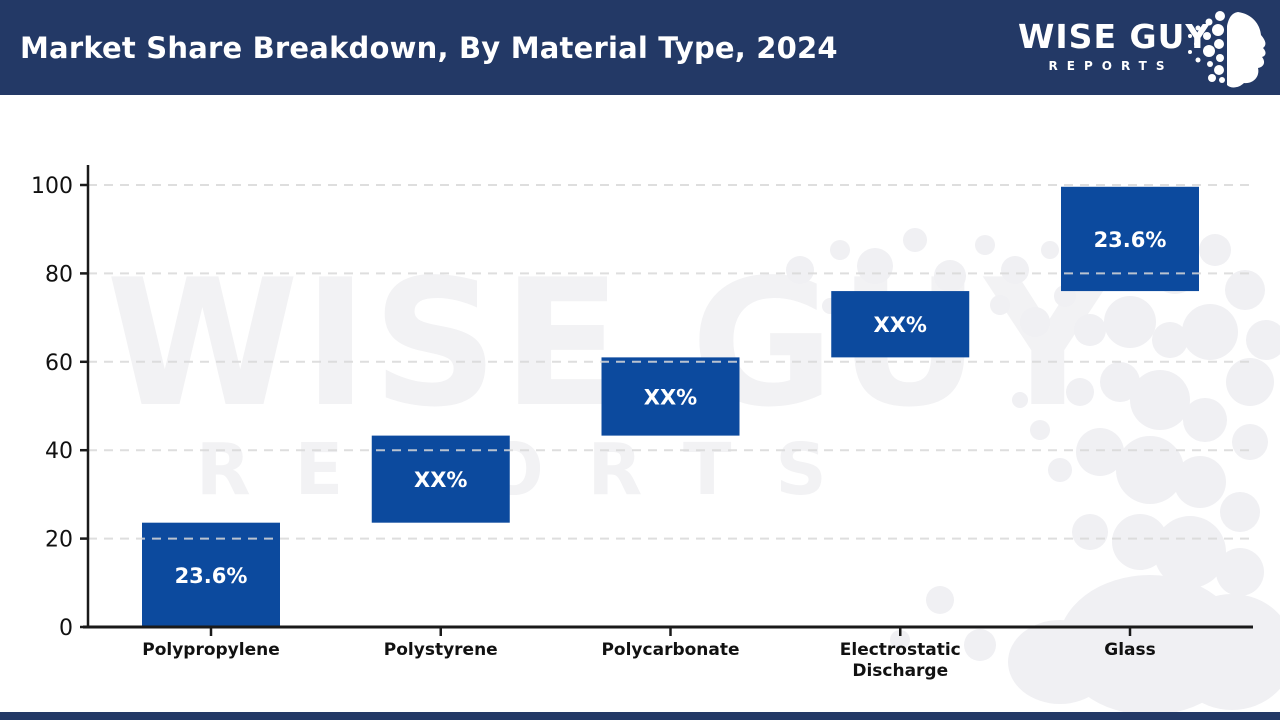  What do you see at coordinates (52, 186) in the screenshot?
I see `y-tick-label-100: 100` at bounding box center [52, 186].